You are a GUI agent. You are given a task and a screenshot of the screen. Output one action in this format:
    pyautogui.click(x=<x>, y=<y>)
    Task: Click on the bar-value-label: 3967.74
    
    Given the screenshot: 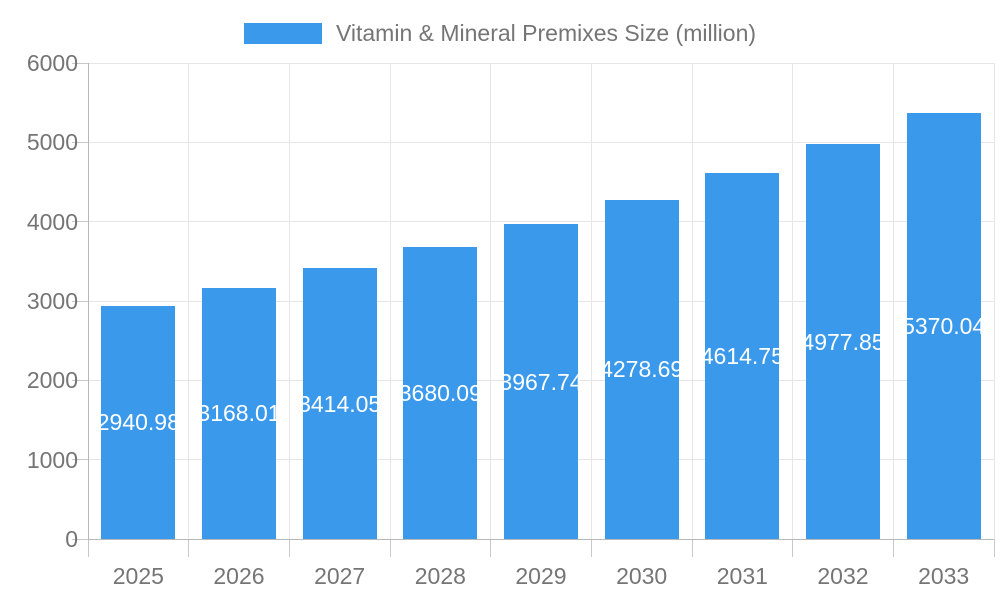 What is the action you would take?
    pyautogui.click(x=541, y=381)
    